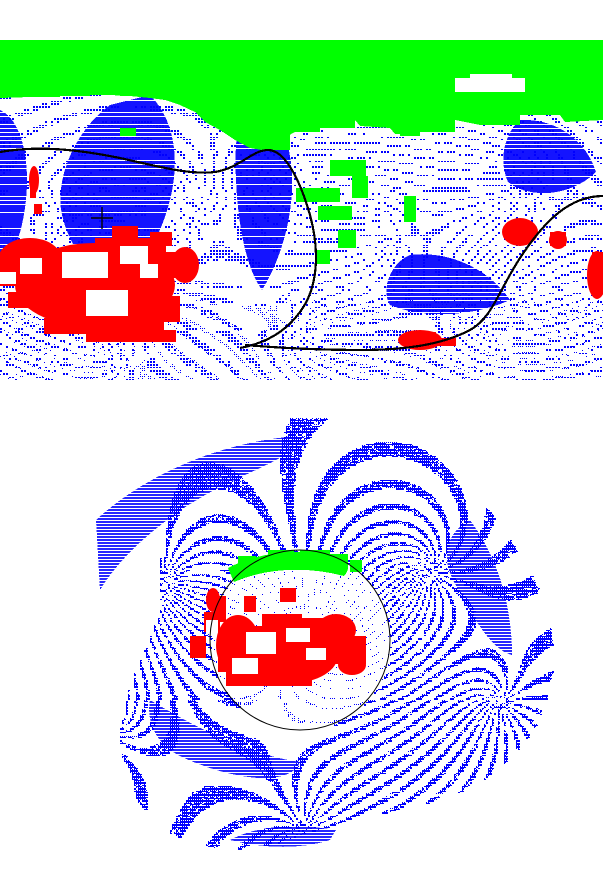 This screenshot has height=869, width=603. Describe the element at coordinates (102, 218) in the screenshot. I see `field-null-marker` at that location.